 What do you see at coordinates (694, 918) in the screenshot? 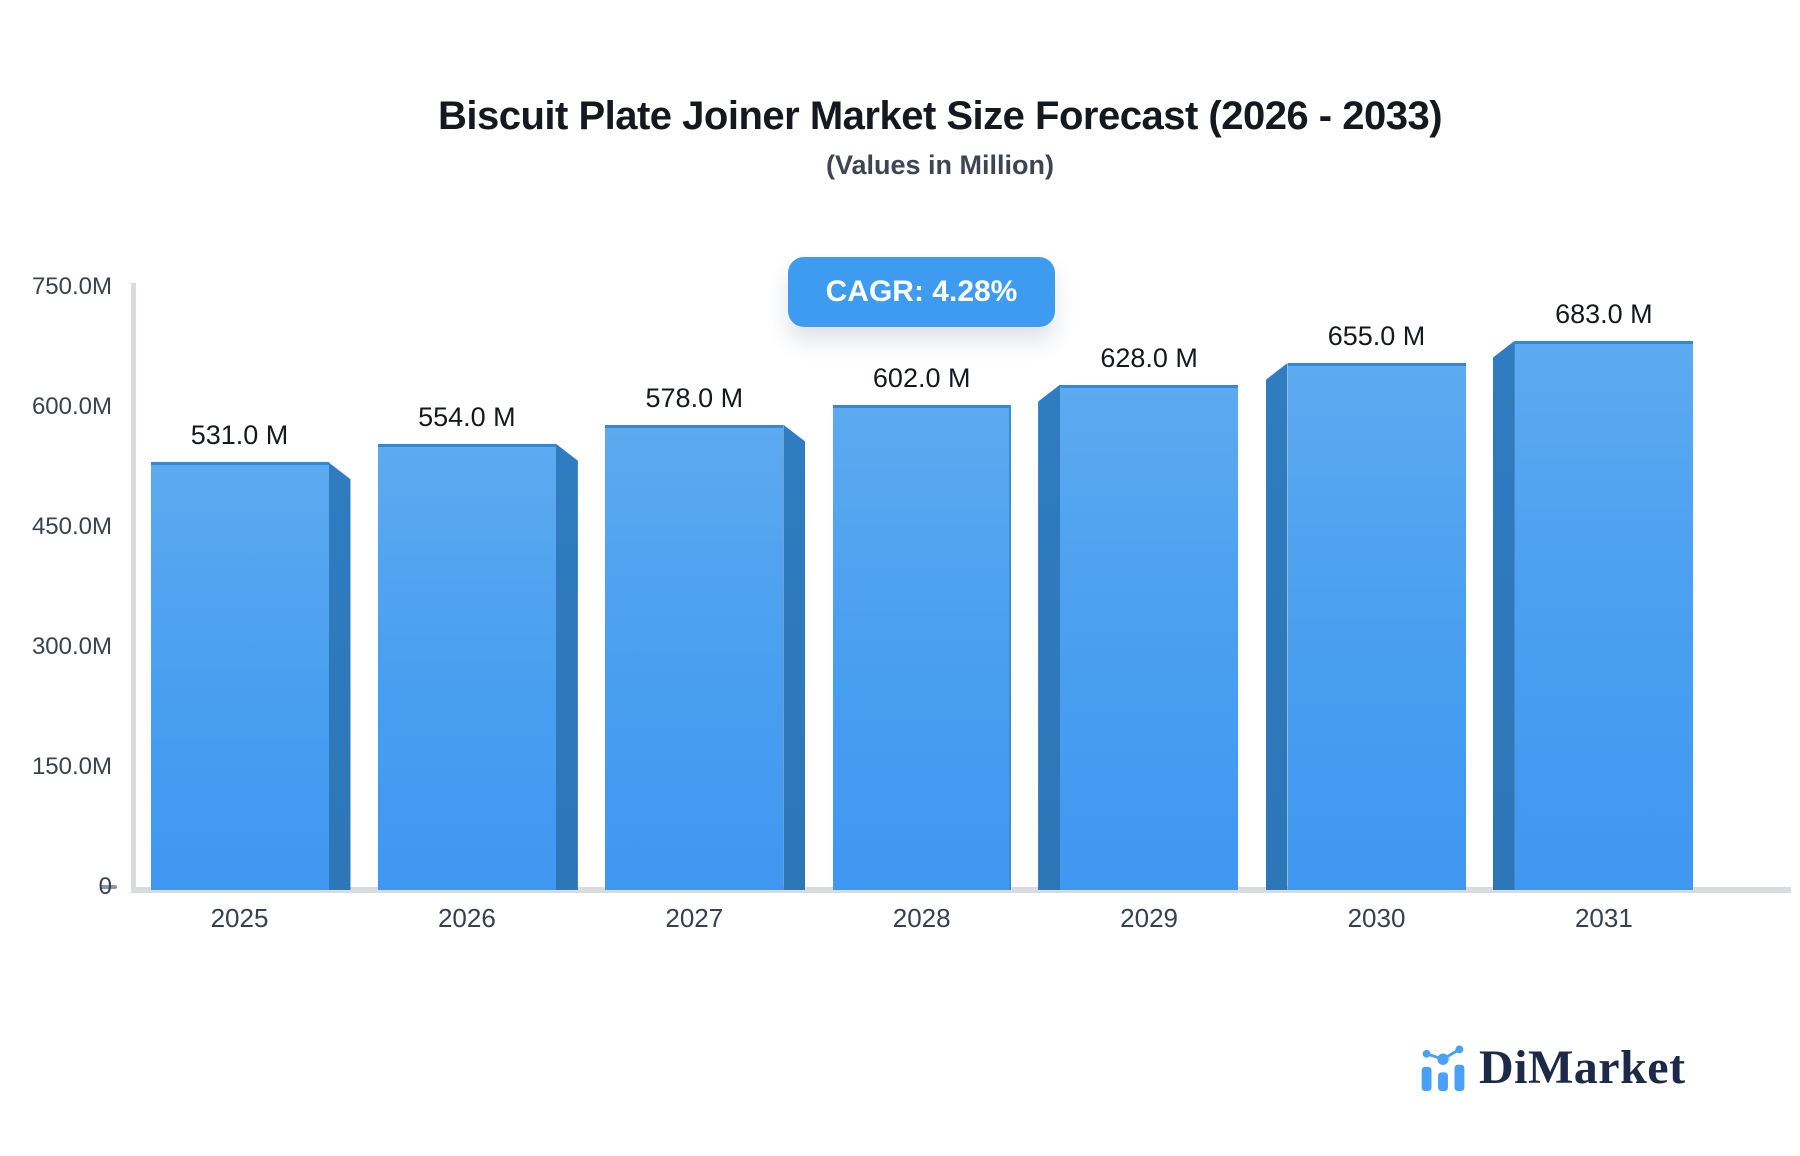
I see `x-axis-label-2027: 2027` at bounding box center [694, 918].